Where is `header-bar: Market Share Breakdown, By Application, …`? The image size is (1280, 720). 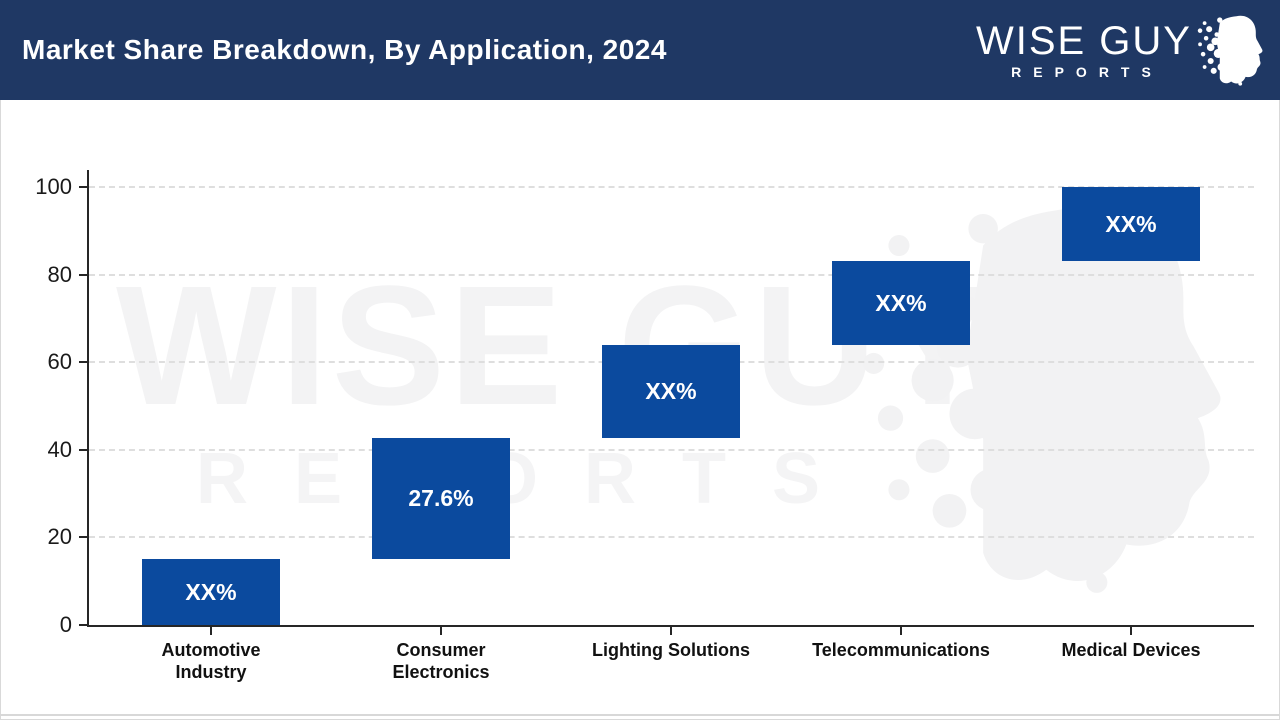 header-bar: Market Share Breakdown, By Application, … is located at coordinates (640, 50).